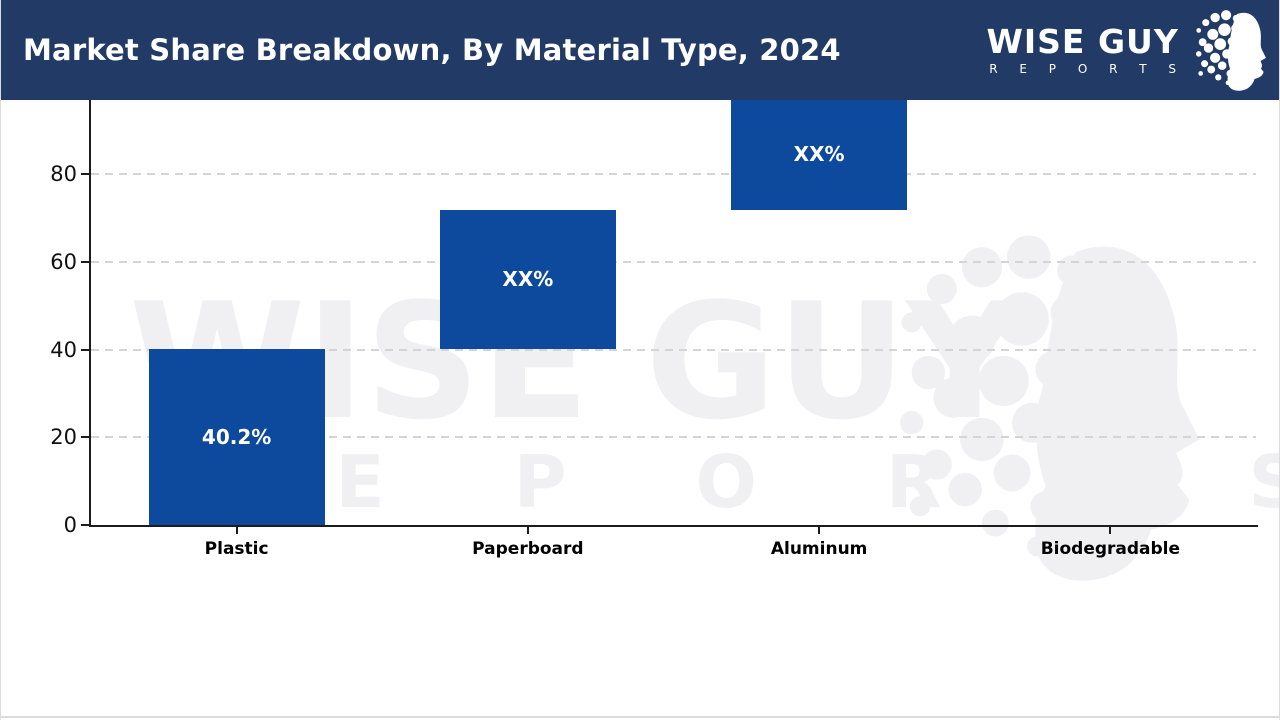 This screenshot has width=1280, height=720. Describe the element at coordinates (63, 437) in the screenshot. I see `y-tick-label-20: 20` at that location.